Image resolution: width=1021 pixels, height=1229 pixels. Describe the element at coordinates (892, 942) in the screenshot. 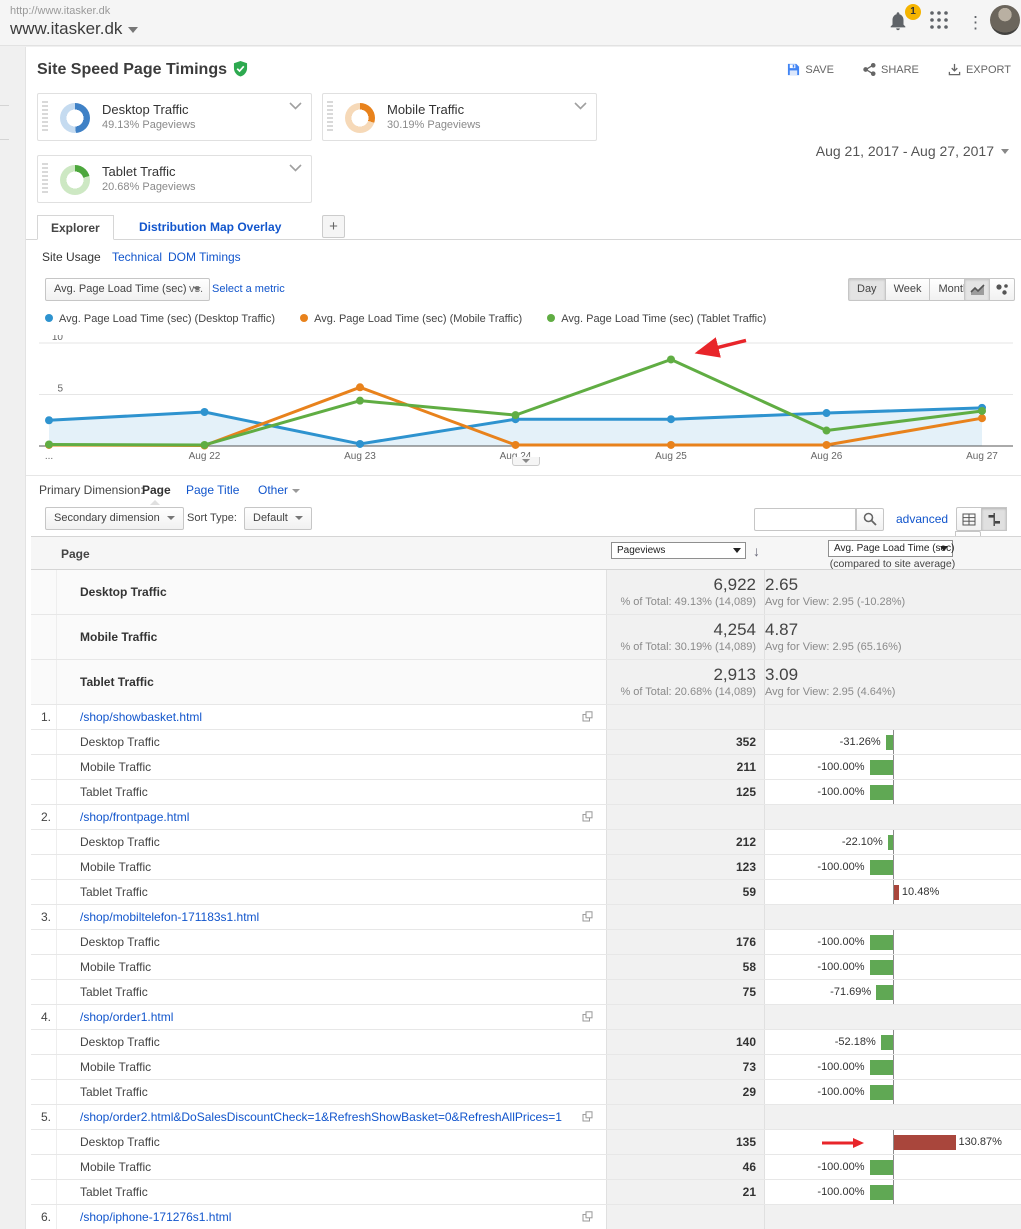

I see `loadtime-bar-cell: -100.00%` at that location.